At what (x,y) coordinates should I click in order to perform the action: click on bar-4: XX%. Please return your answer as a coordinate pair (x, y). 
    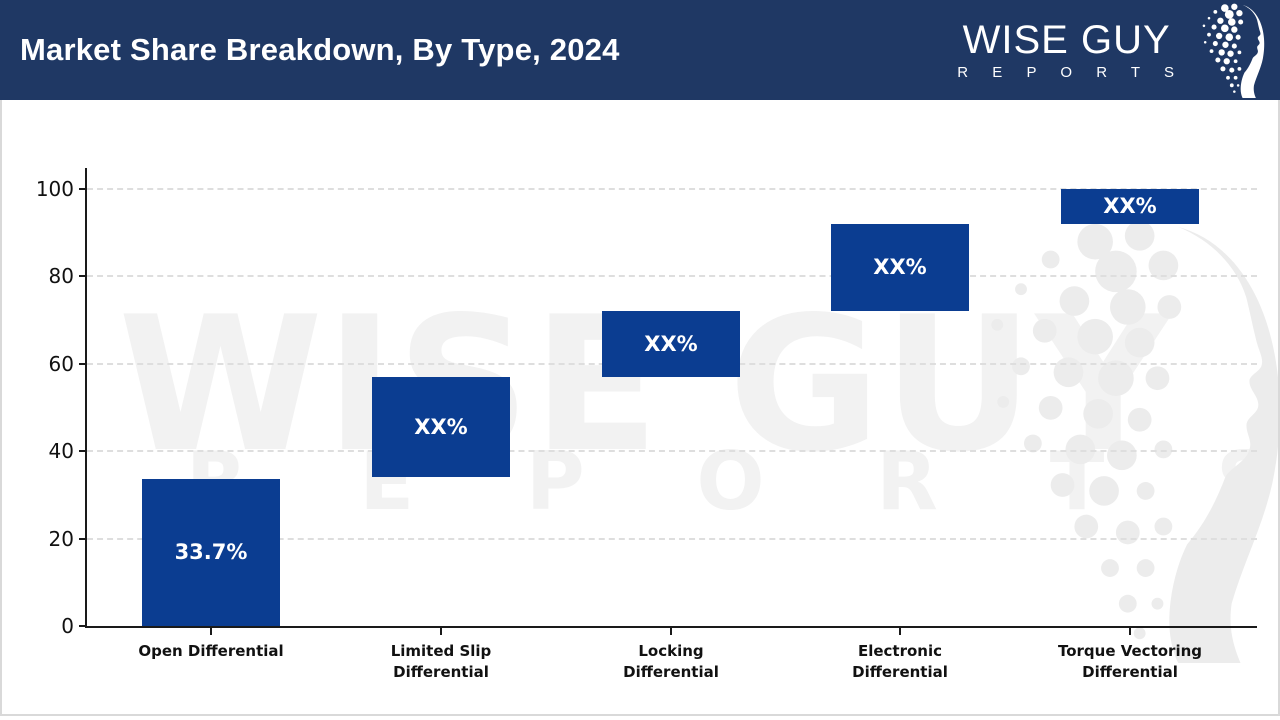
    Looking at the image, I should click on (900, 267).